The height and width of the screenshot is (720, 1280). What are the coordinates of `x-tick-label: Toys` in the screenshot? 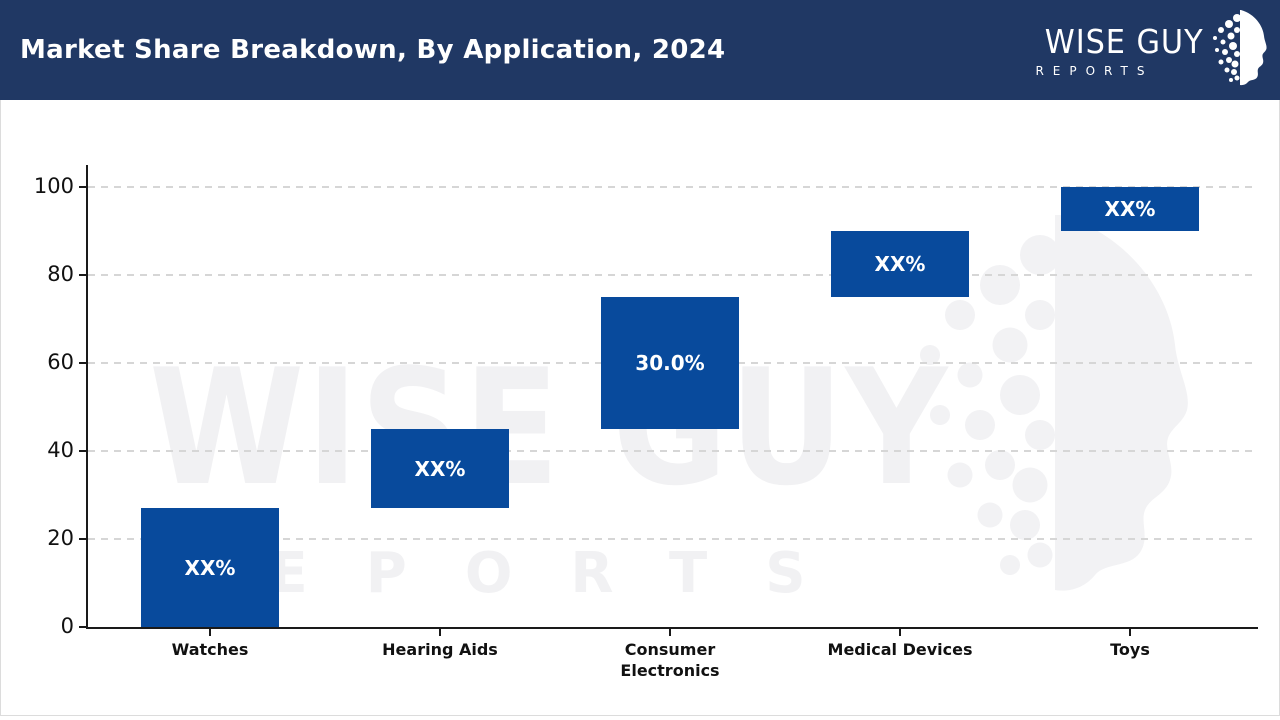 It's located at (1130, 649).